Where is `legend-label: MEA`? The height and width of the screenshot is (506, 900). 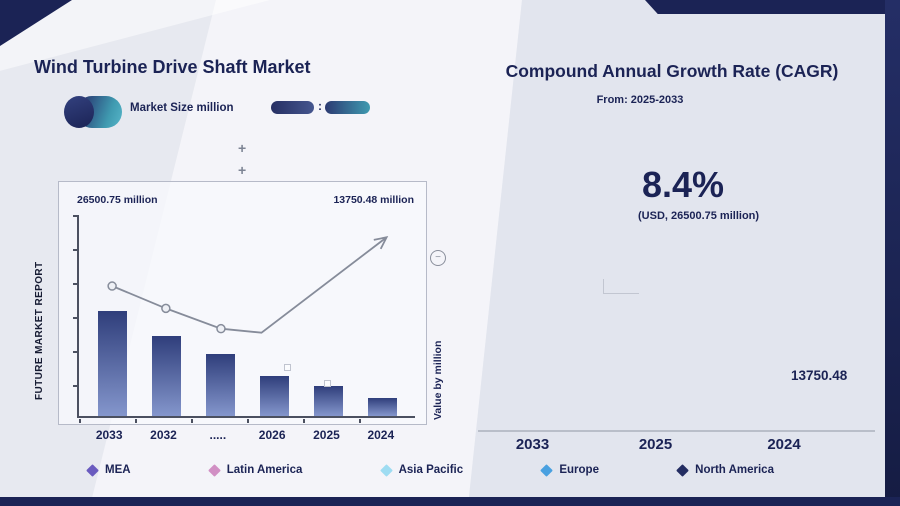 legend-label: MEA is located at coordinates (118, 470).